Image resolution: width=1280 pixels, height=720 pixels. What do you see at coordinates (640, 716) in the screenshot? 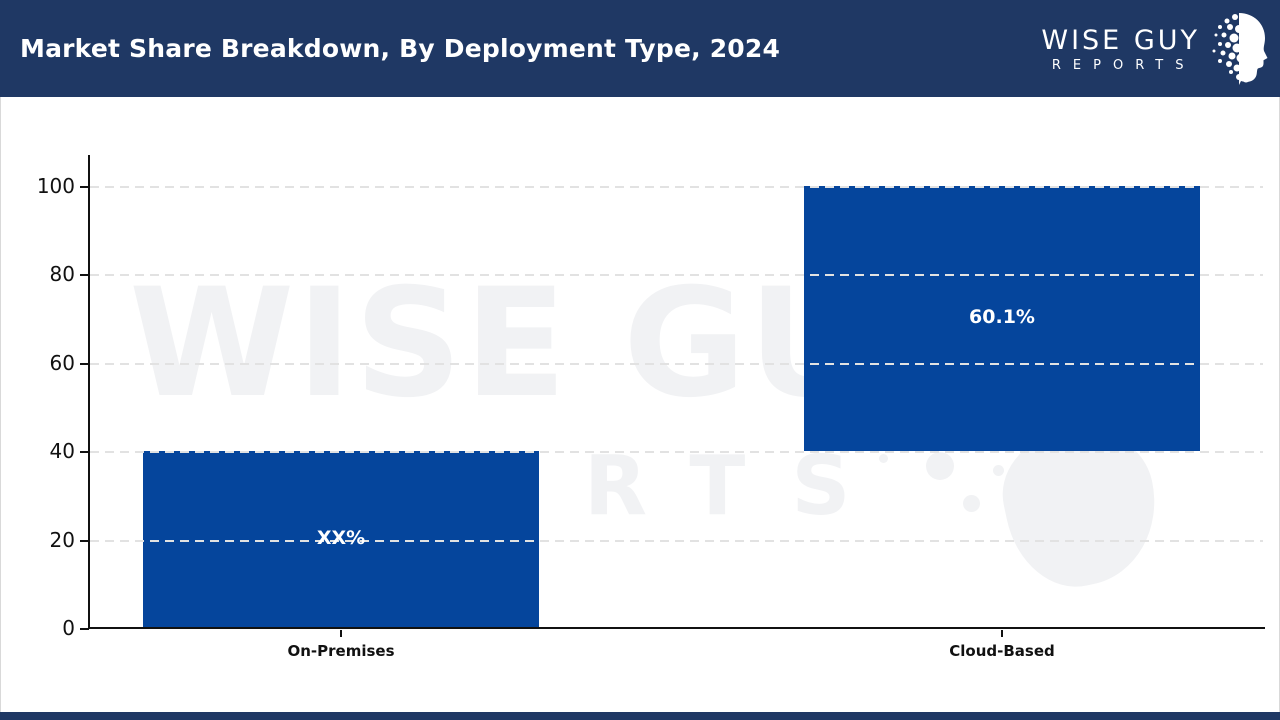
I see `footer-bar` at bounding box center [640, 716].